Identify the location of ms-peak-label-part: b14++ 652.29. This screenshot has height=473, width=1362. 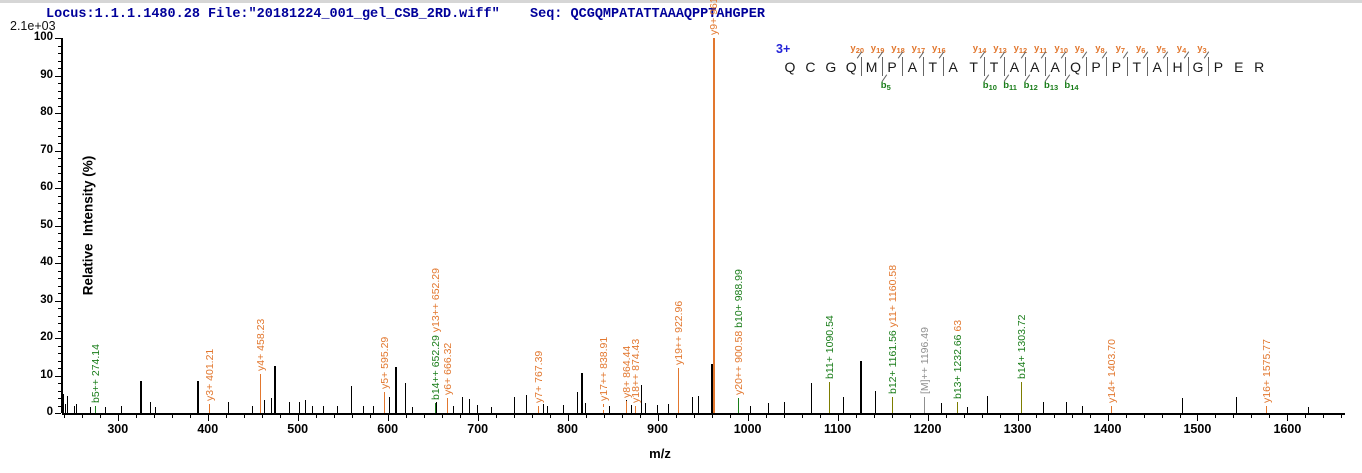
(435, 368).